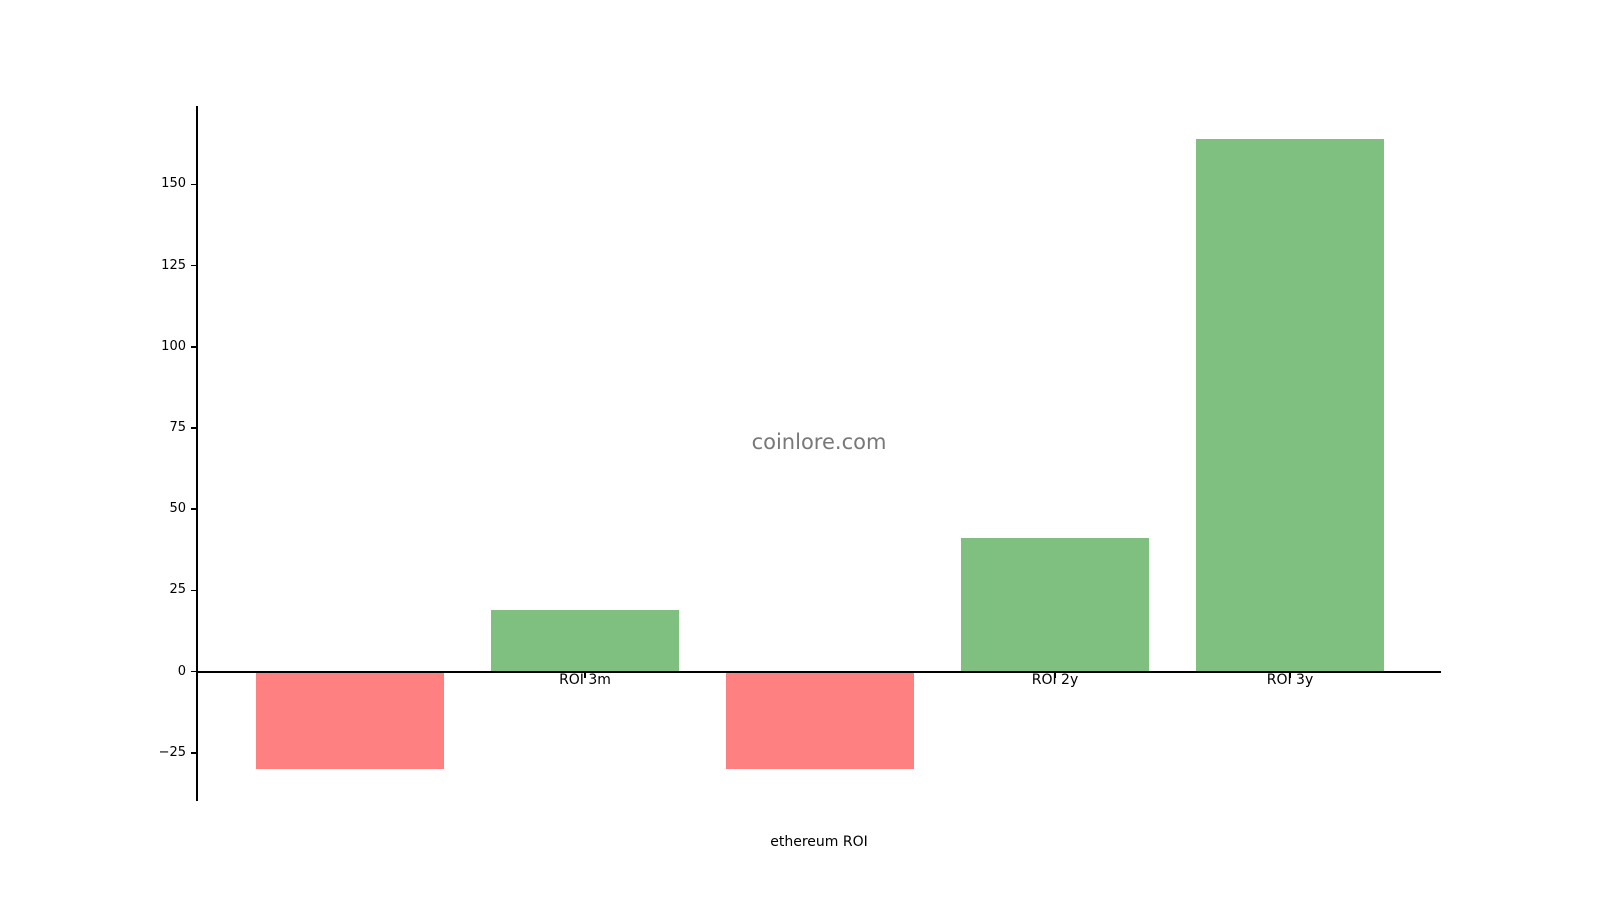  What do you see at coordinates (585, 640) in the screenshot?
I see `bar-roi-3m` at bounding box center [585, 640].